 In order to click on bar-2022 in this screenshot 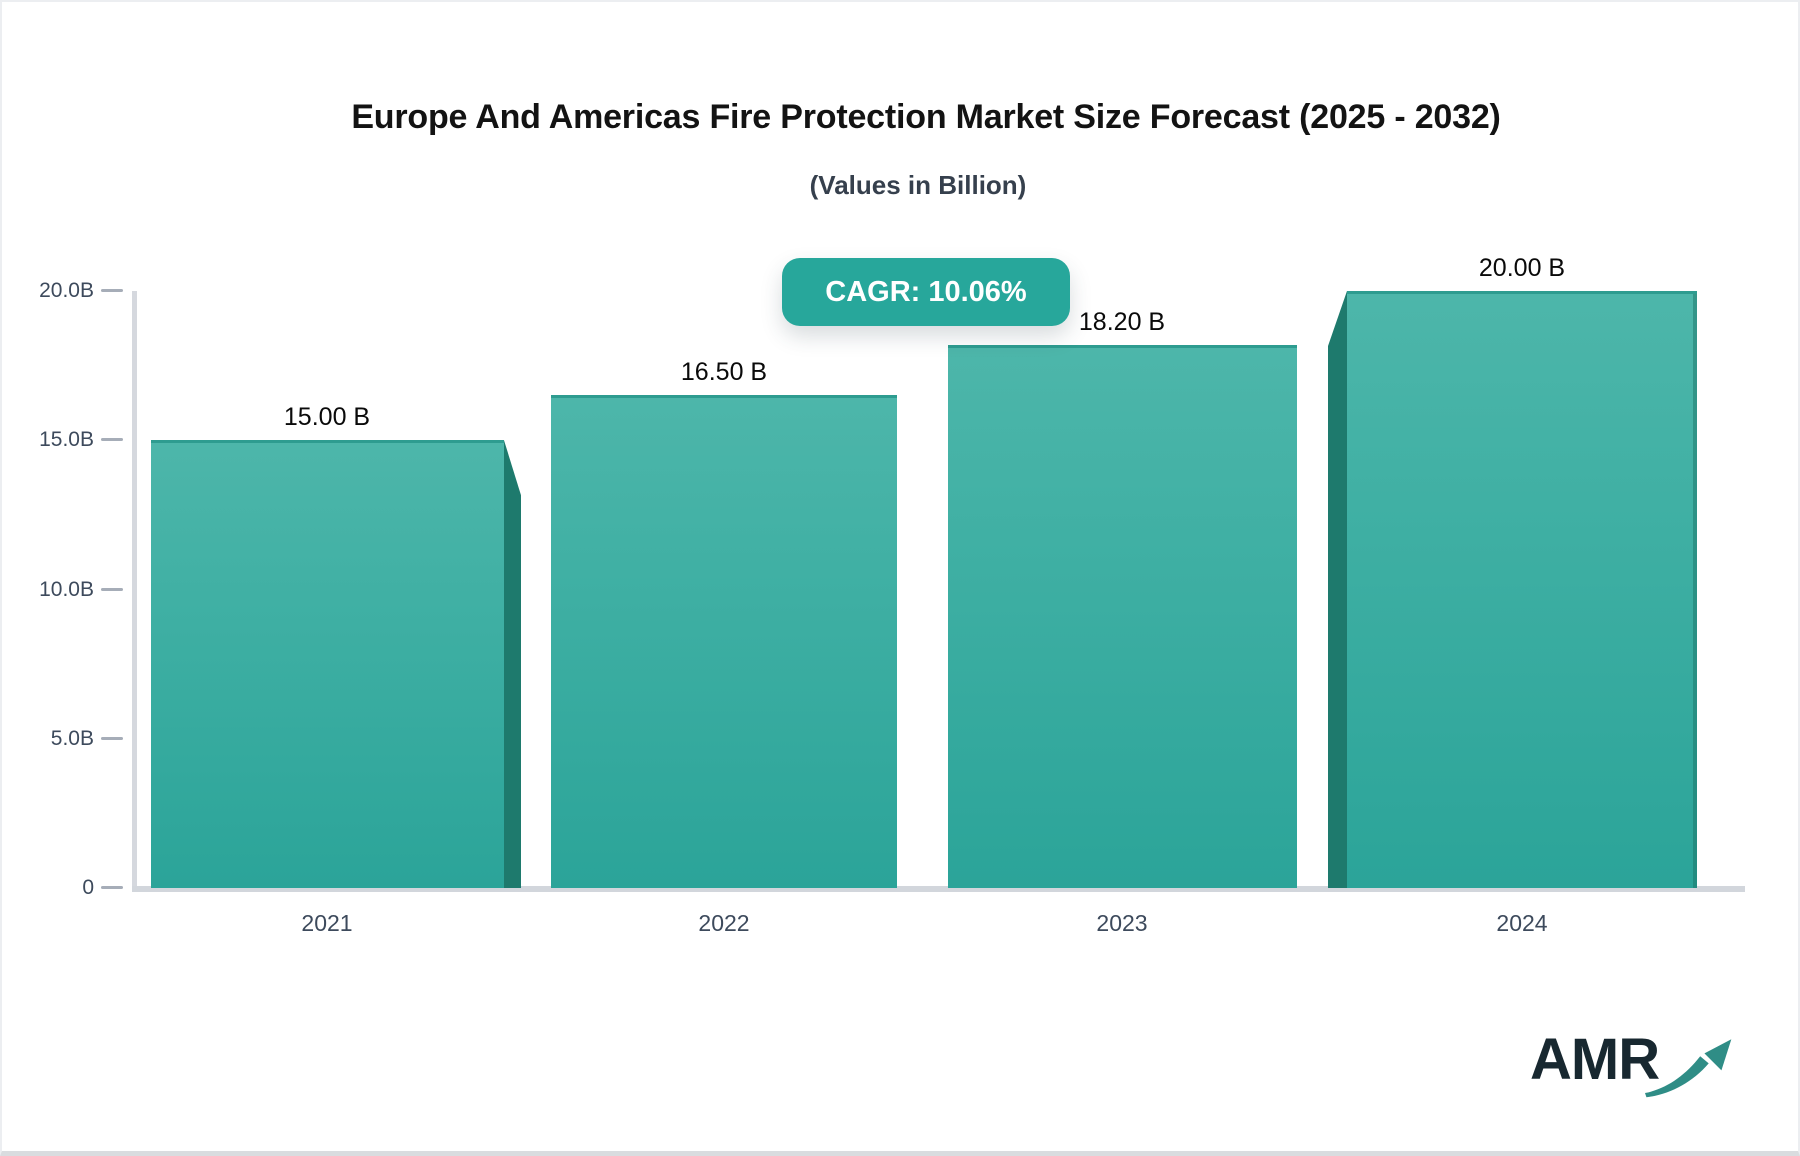, I will do `click(724, 641)`.